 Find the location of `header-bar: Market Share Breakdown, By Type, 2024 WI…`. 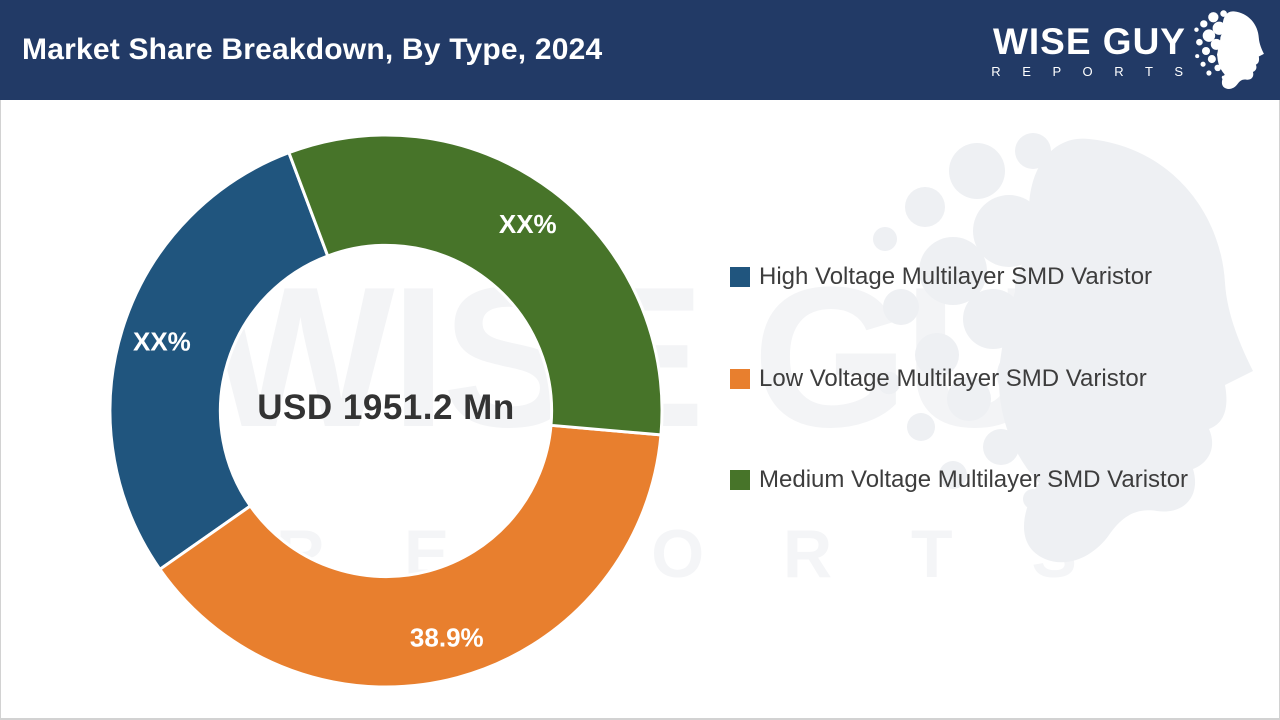

header-bar: Market Share Breakdown, By Type, 2024 WI… is located at coordinates (640, 50).